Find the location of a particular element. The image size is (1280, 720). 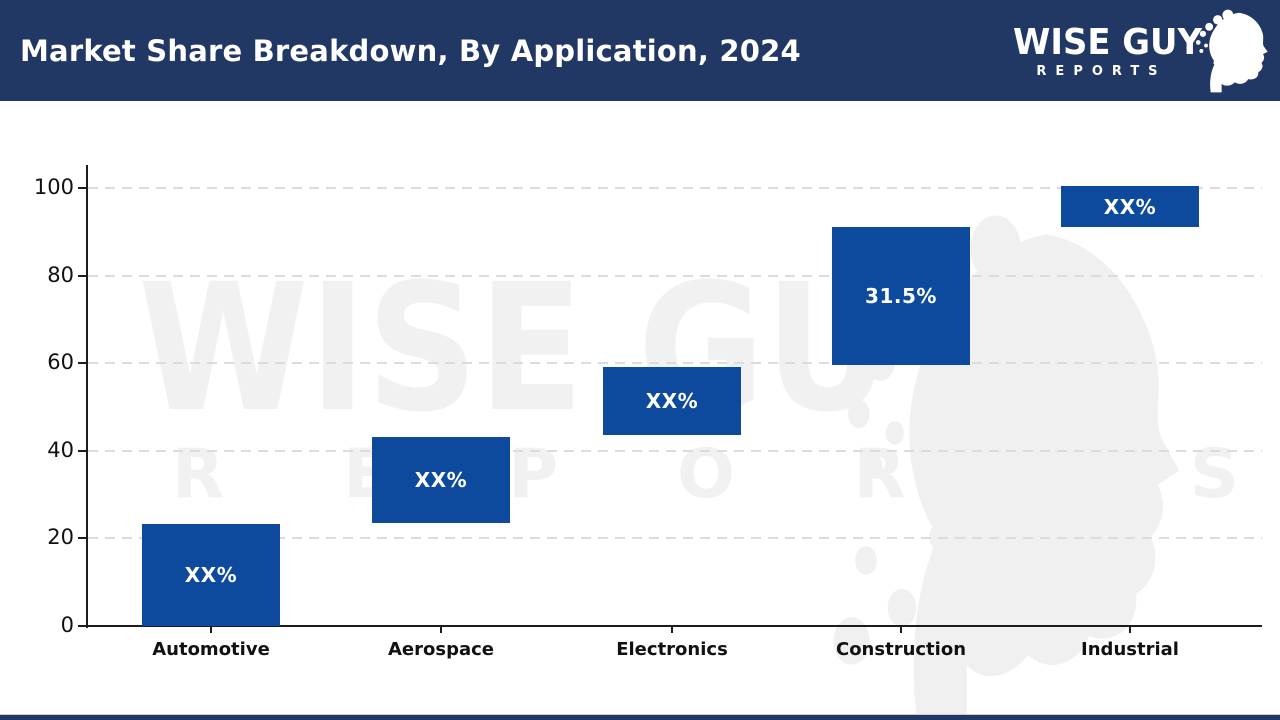

x-tick-label-industrial: Industrial is located at coordinates (1130, 649).